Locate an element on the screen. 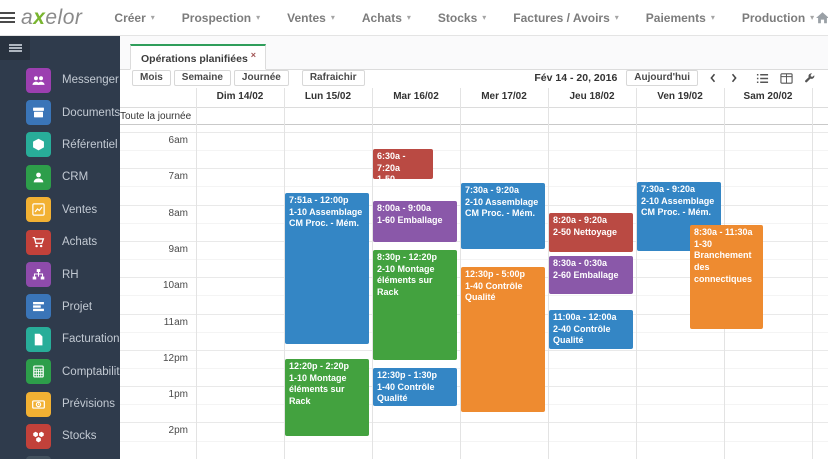 Image resolution: width=828 pixels, height=459 pixels. sidebar-item-documents: Documents is located at coordinates (60, 112).